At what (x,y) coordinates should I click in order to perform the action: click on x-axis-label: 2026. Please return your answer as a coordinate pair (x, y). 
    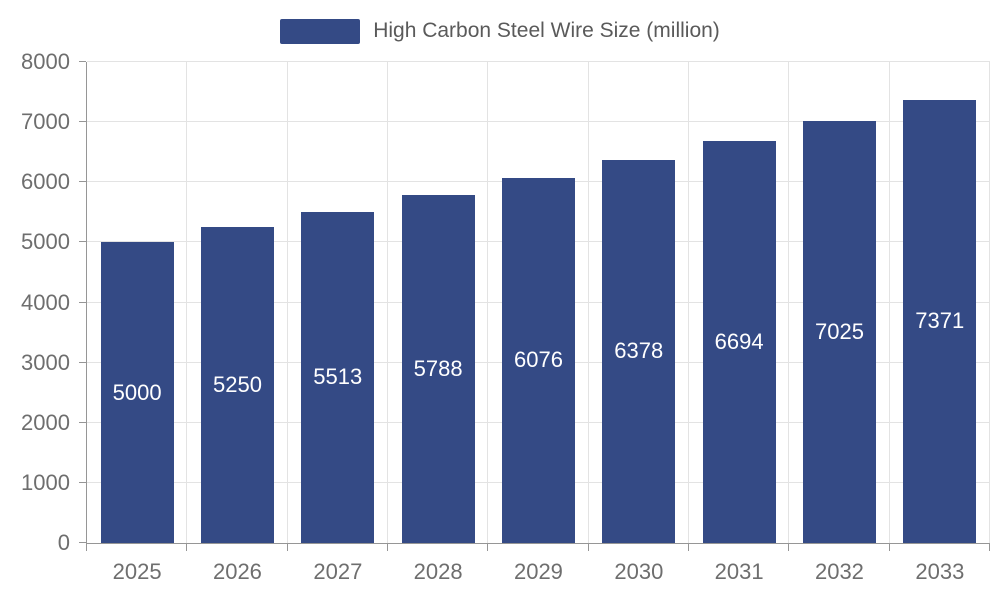
    Looking at the image, I should click on (237, 571).